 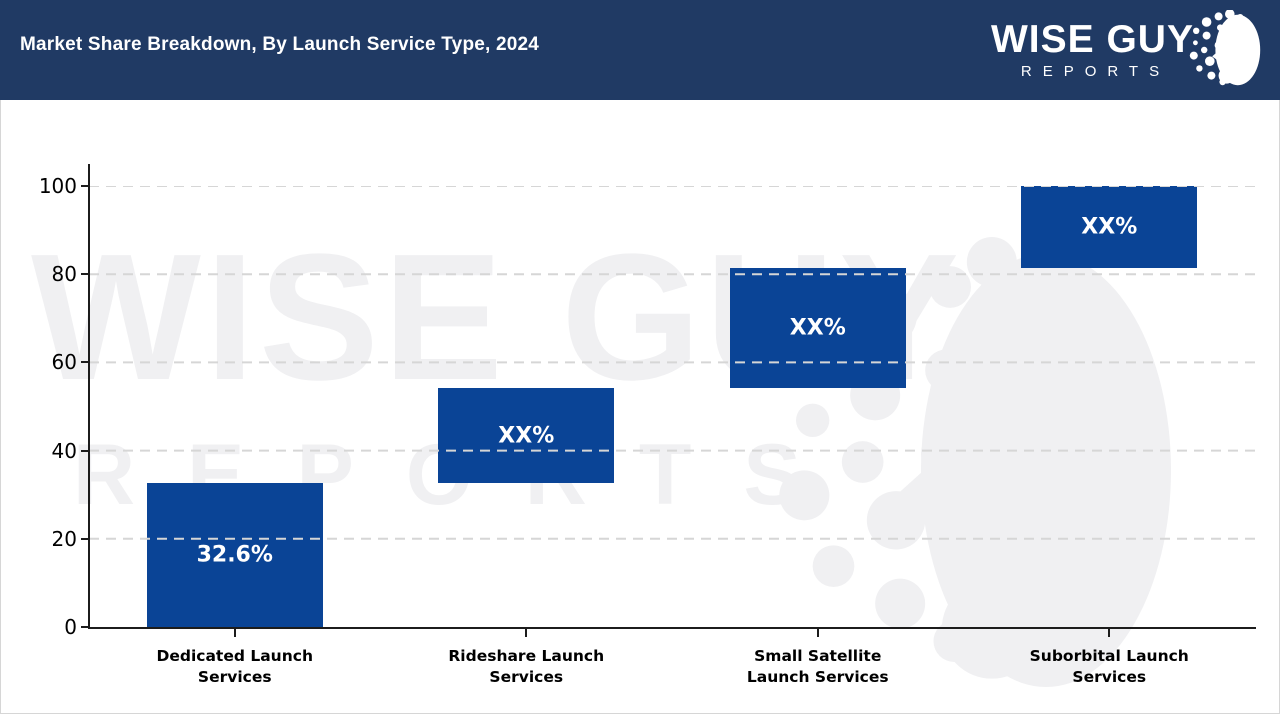 I want to click on brand-logo: WISE GUY REPORTS, so click(x=1128, y=50).